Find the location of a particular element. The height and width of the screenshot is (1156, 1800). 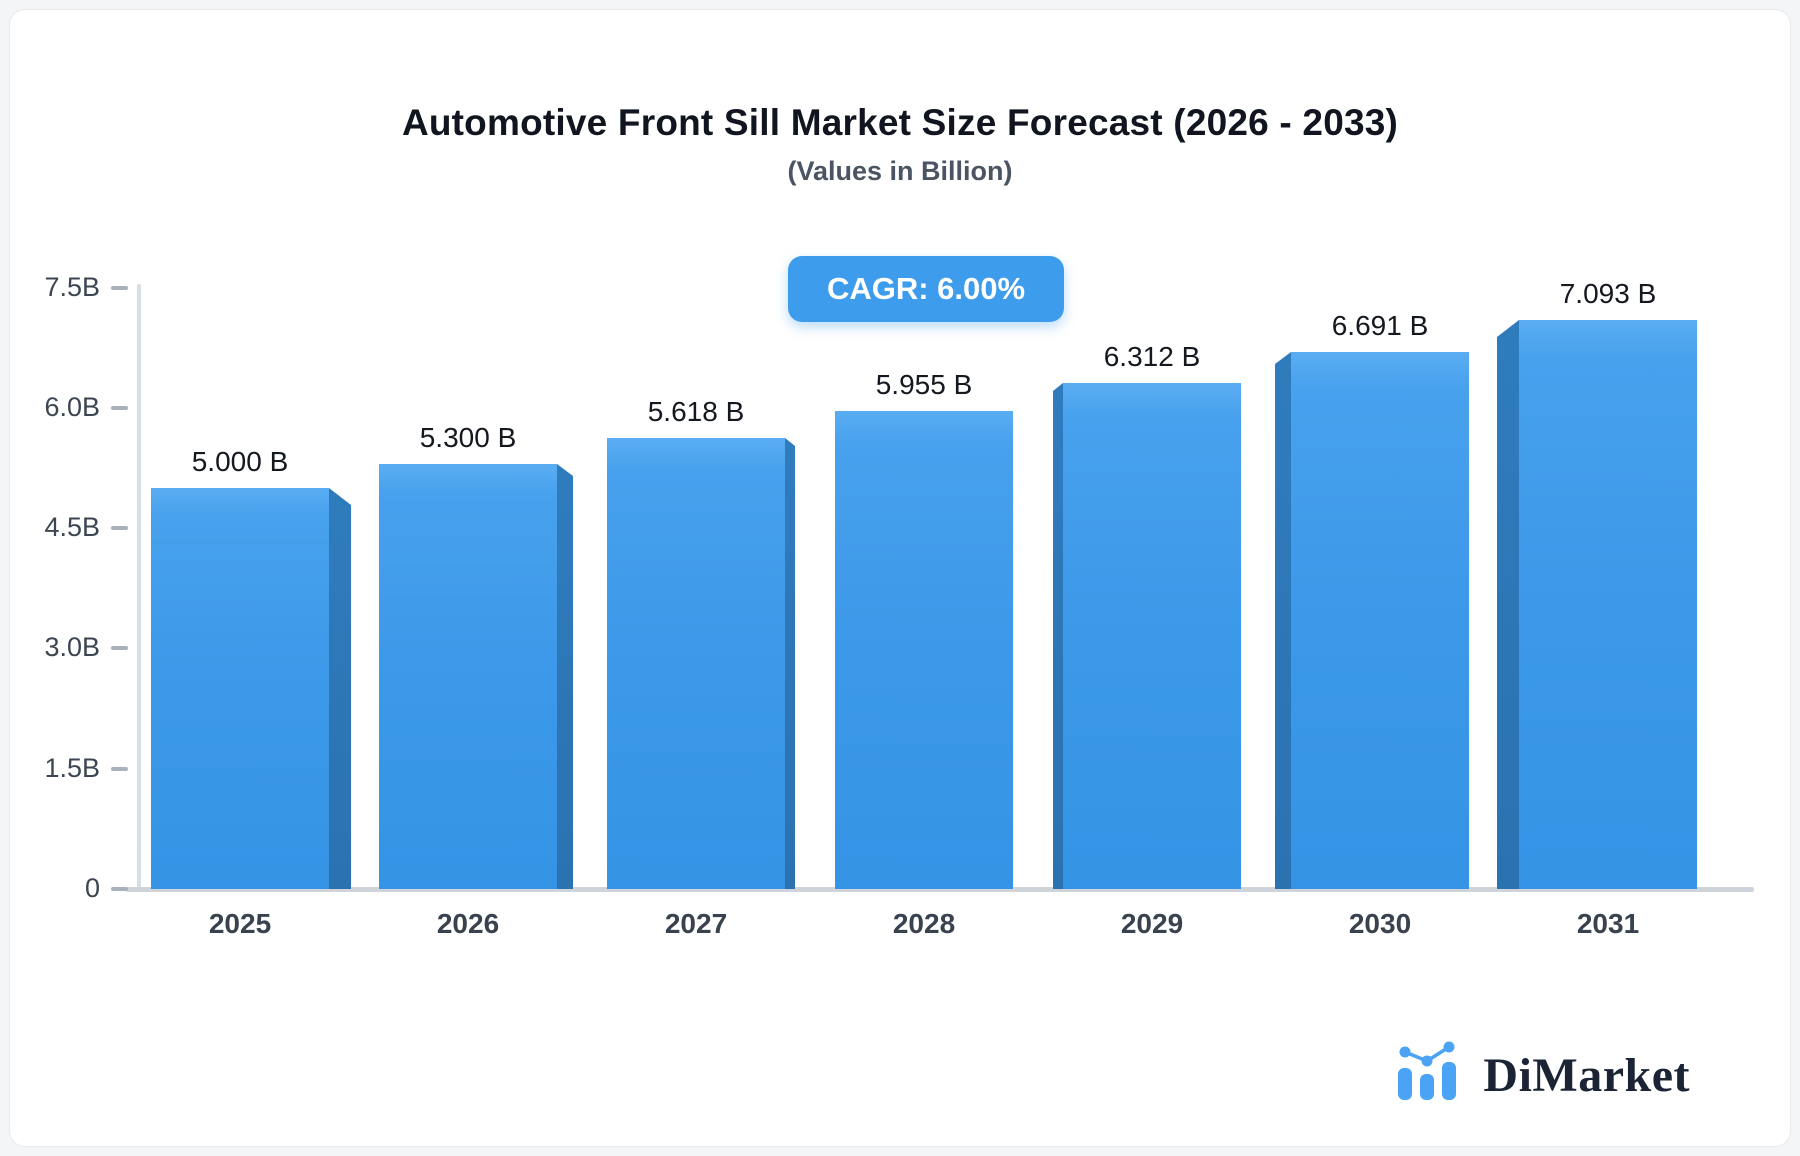

y-axis-tick-label: 3.0B is located at coordinates (72, 647).